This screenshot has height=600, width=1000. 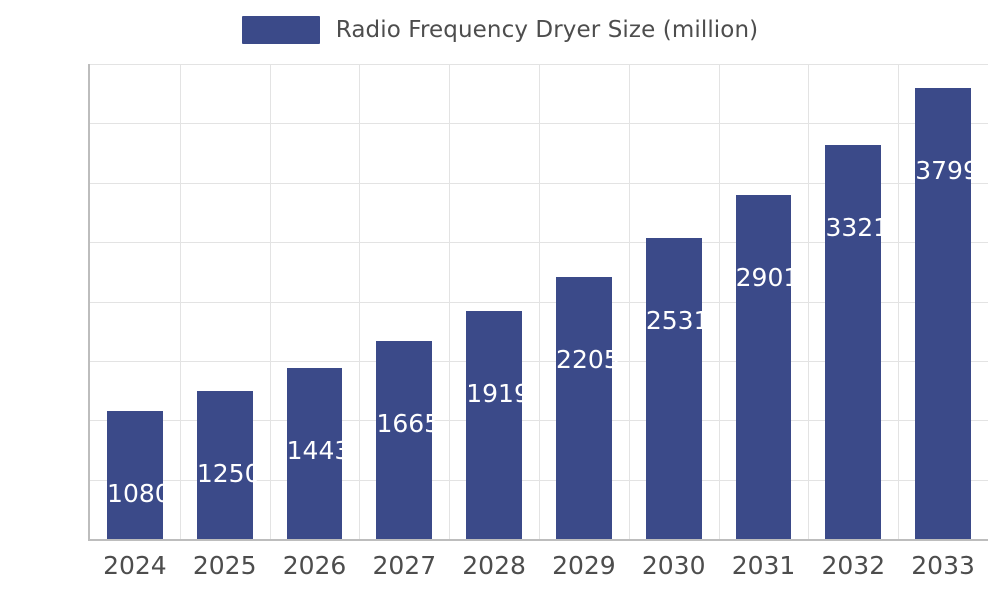 I want to click on bar-value-label: 1250, so click(x=228, y=473).